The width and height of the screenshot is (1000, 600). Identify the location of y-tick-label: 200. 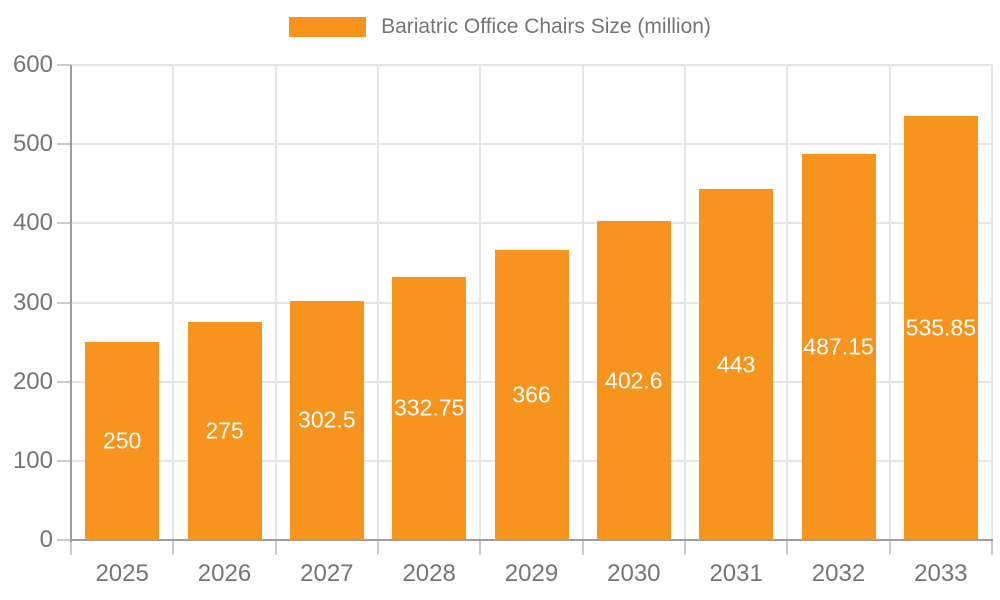
(32, 381).